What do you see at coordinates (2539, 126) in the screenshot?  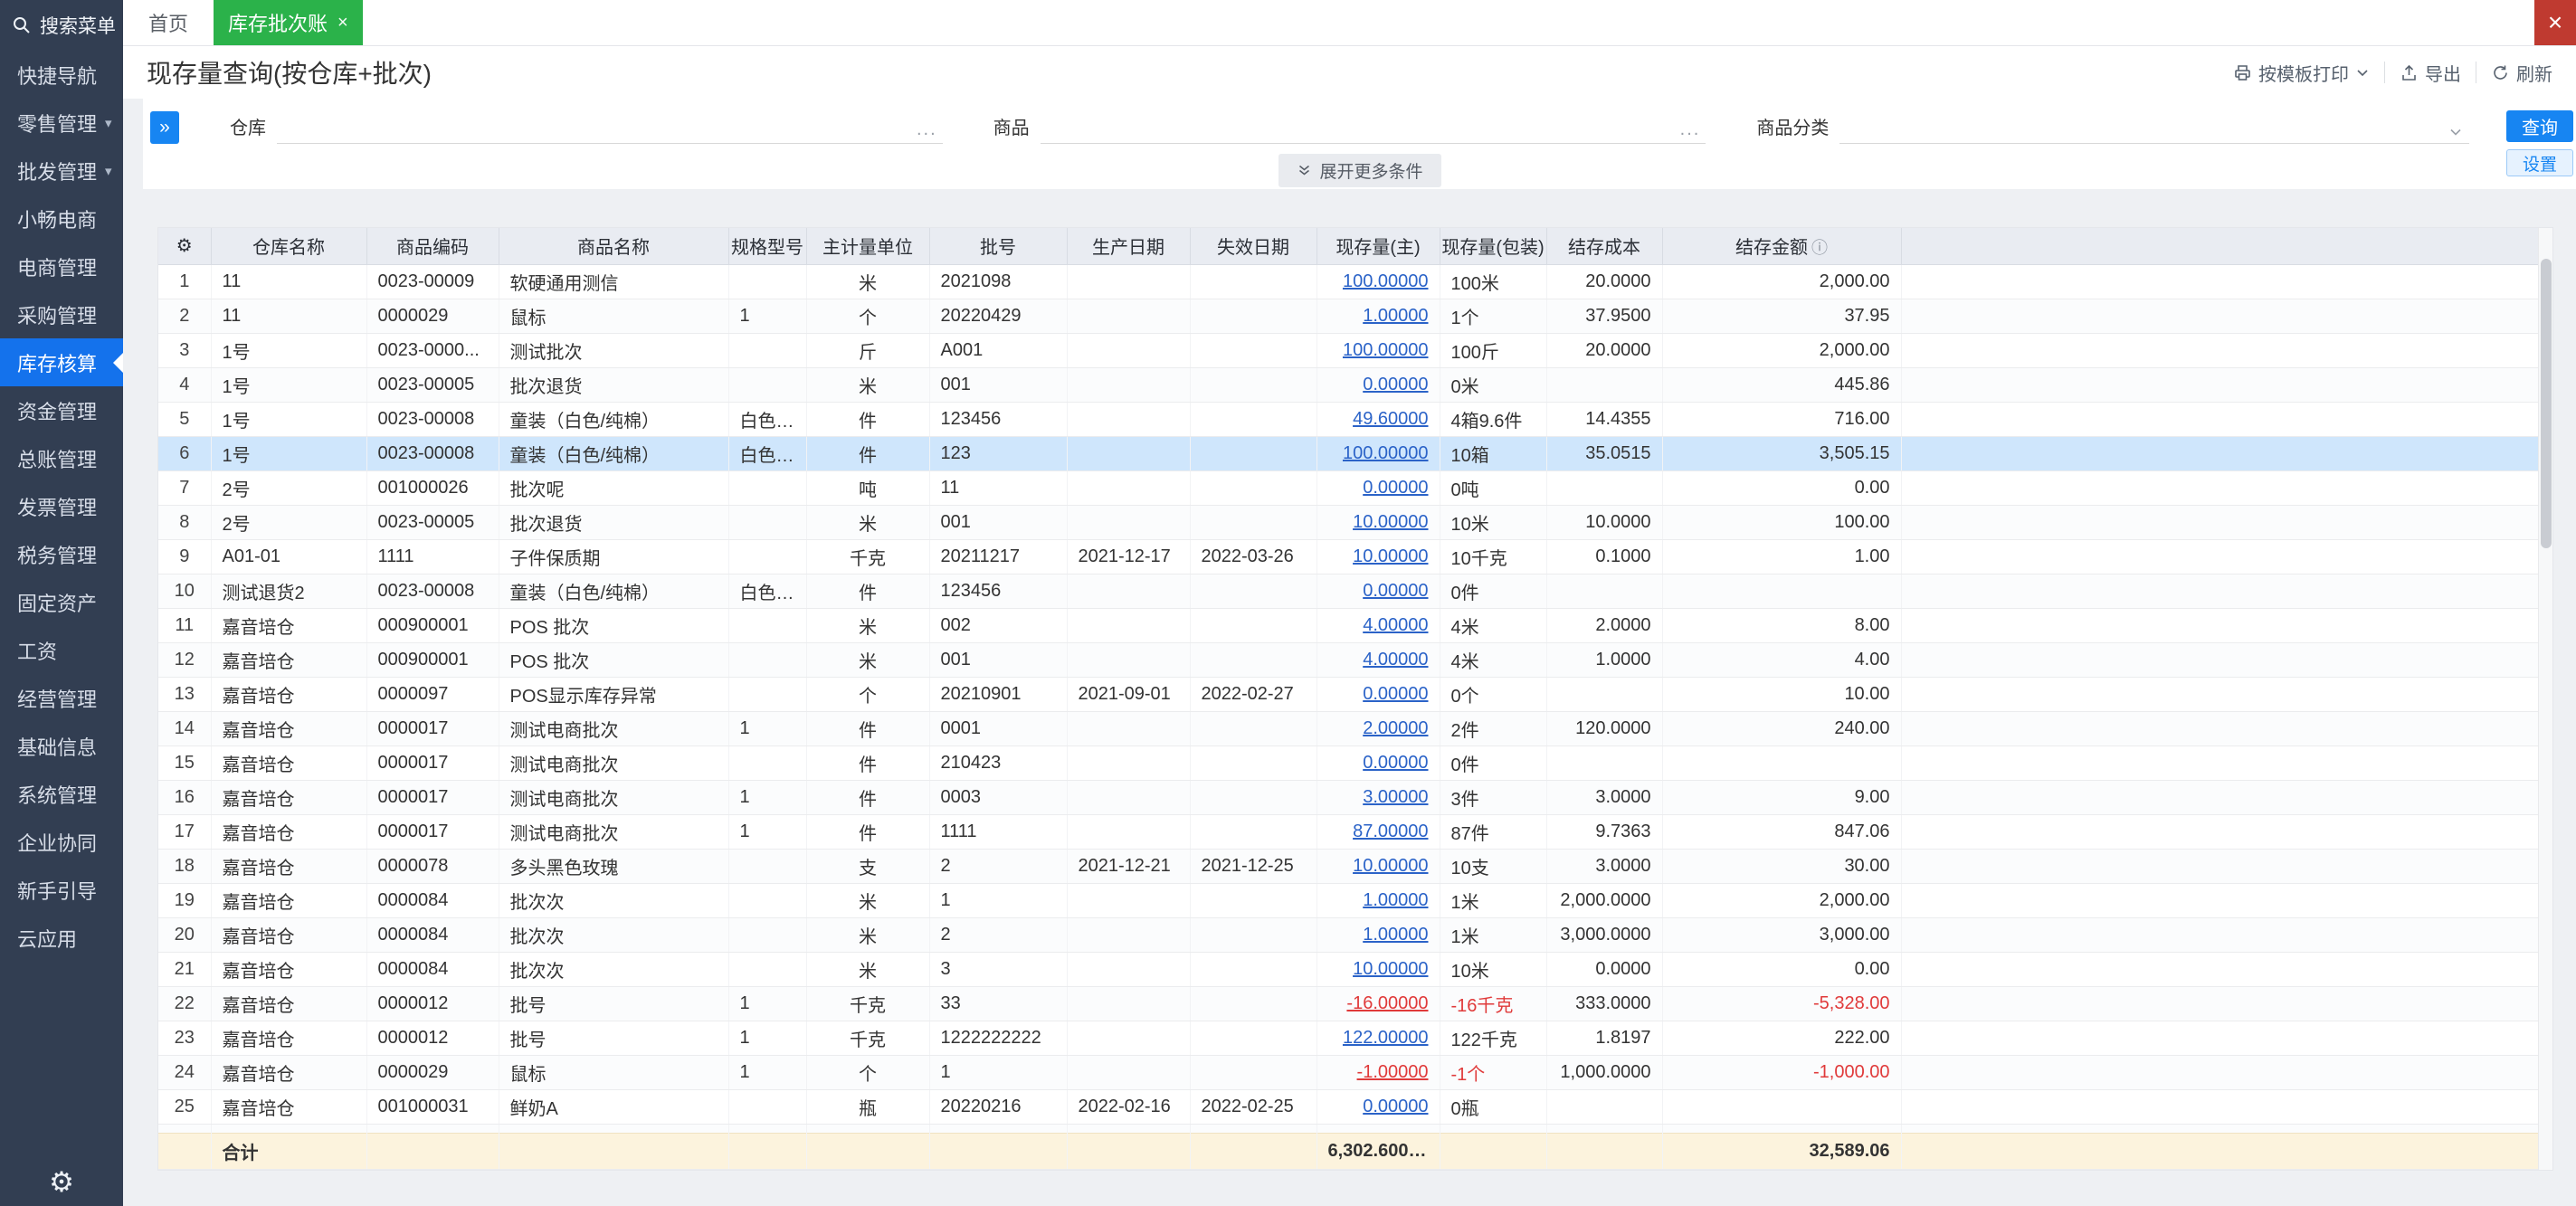 I see `query-button: 查询` at bounding box center [2539, 126].